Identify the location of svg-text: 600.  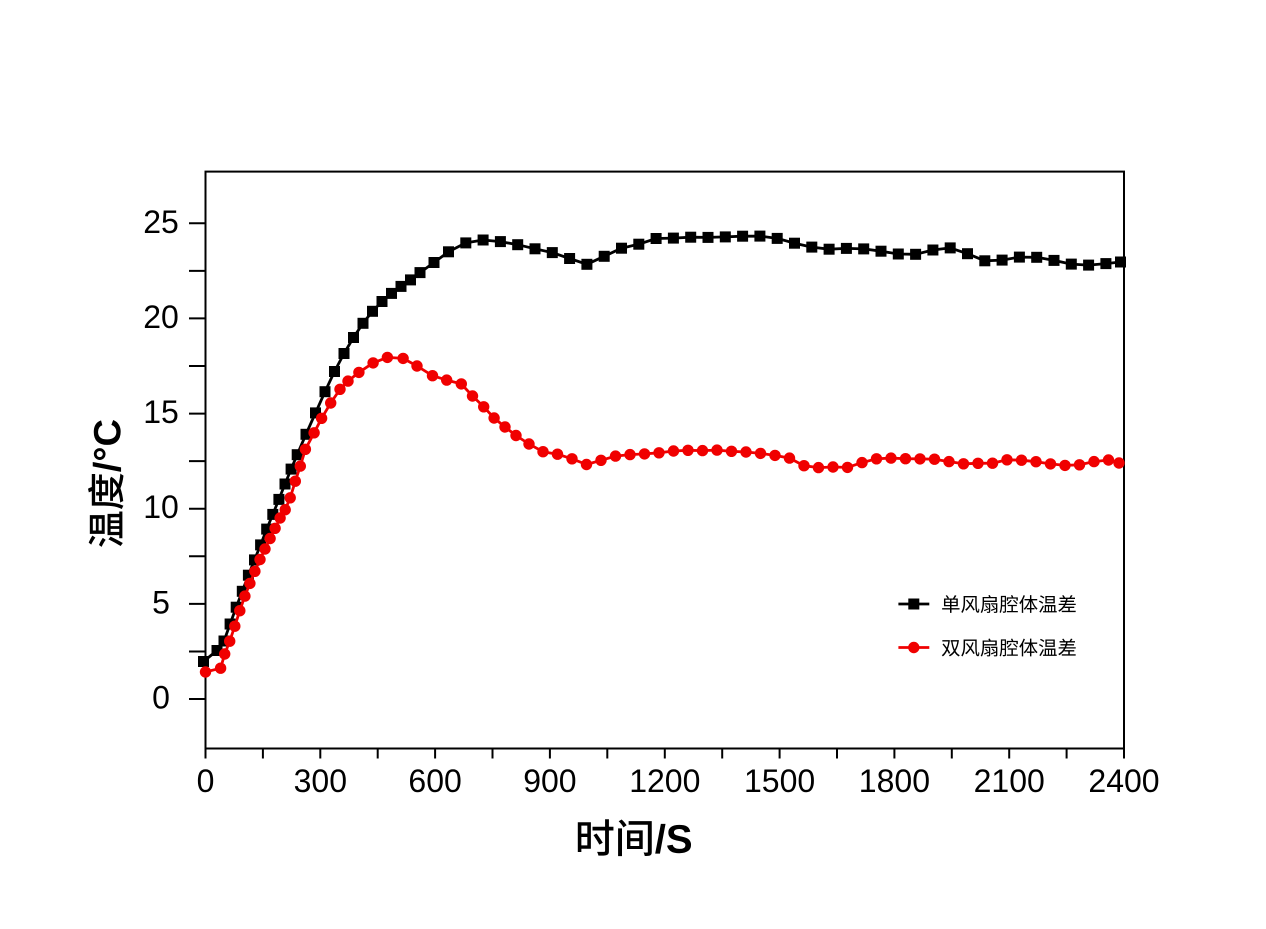
(434, 781).